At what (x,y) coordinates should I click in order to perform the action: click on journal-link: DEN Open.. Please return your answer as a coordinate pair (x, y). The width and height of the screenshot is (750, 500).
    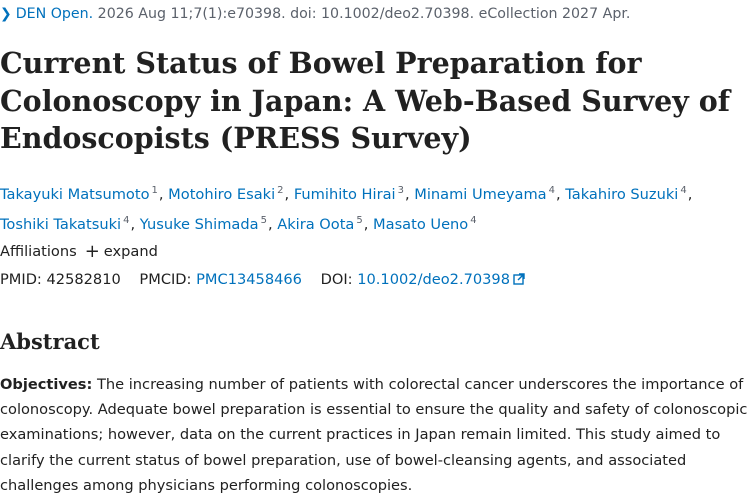
    Looking at the image, I should click on (54, 14).